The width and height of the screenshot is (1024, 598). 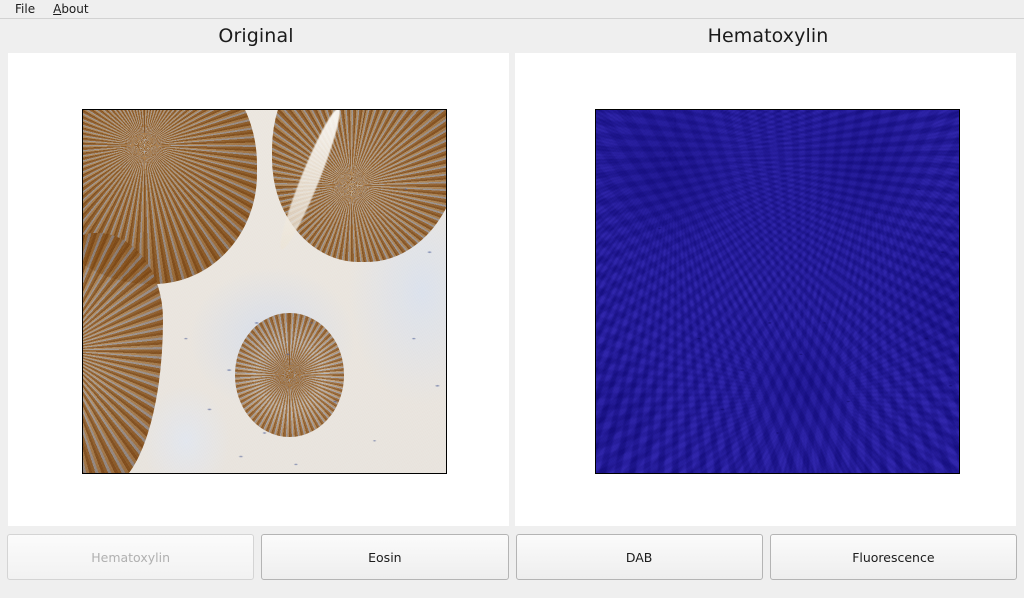 I want to click on menu-item-file: File, so click(x=25, y=9).